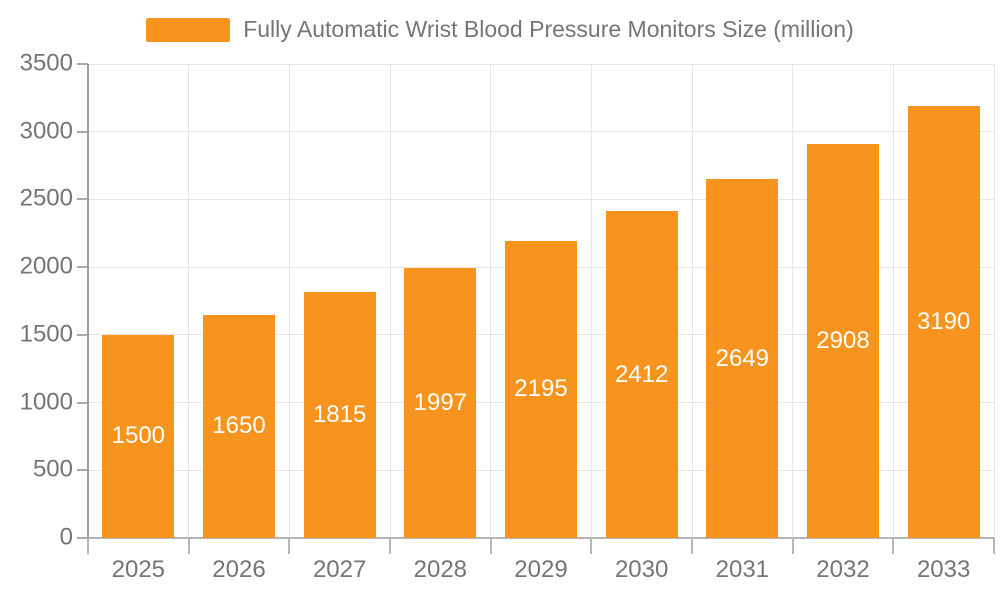 This screenshot has width=1000, height=600. Describe the element at coordinates (46, 131) in the screenshot. I see `y-axis-label: 3000` at that location.